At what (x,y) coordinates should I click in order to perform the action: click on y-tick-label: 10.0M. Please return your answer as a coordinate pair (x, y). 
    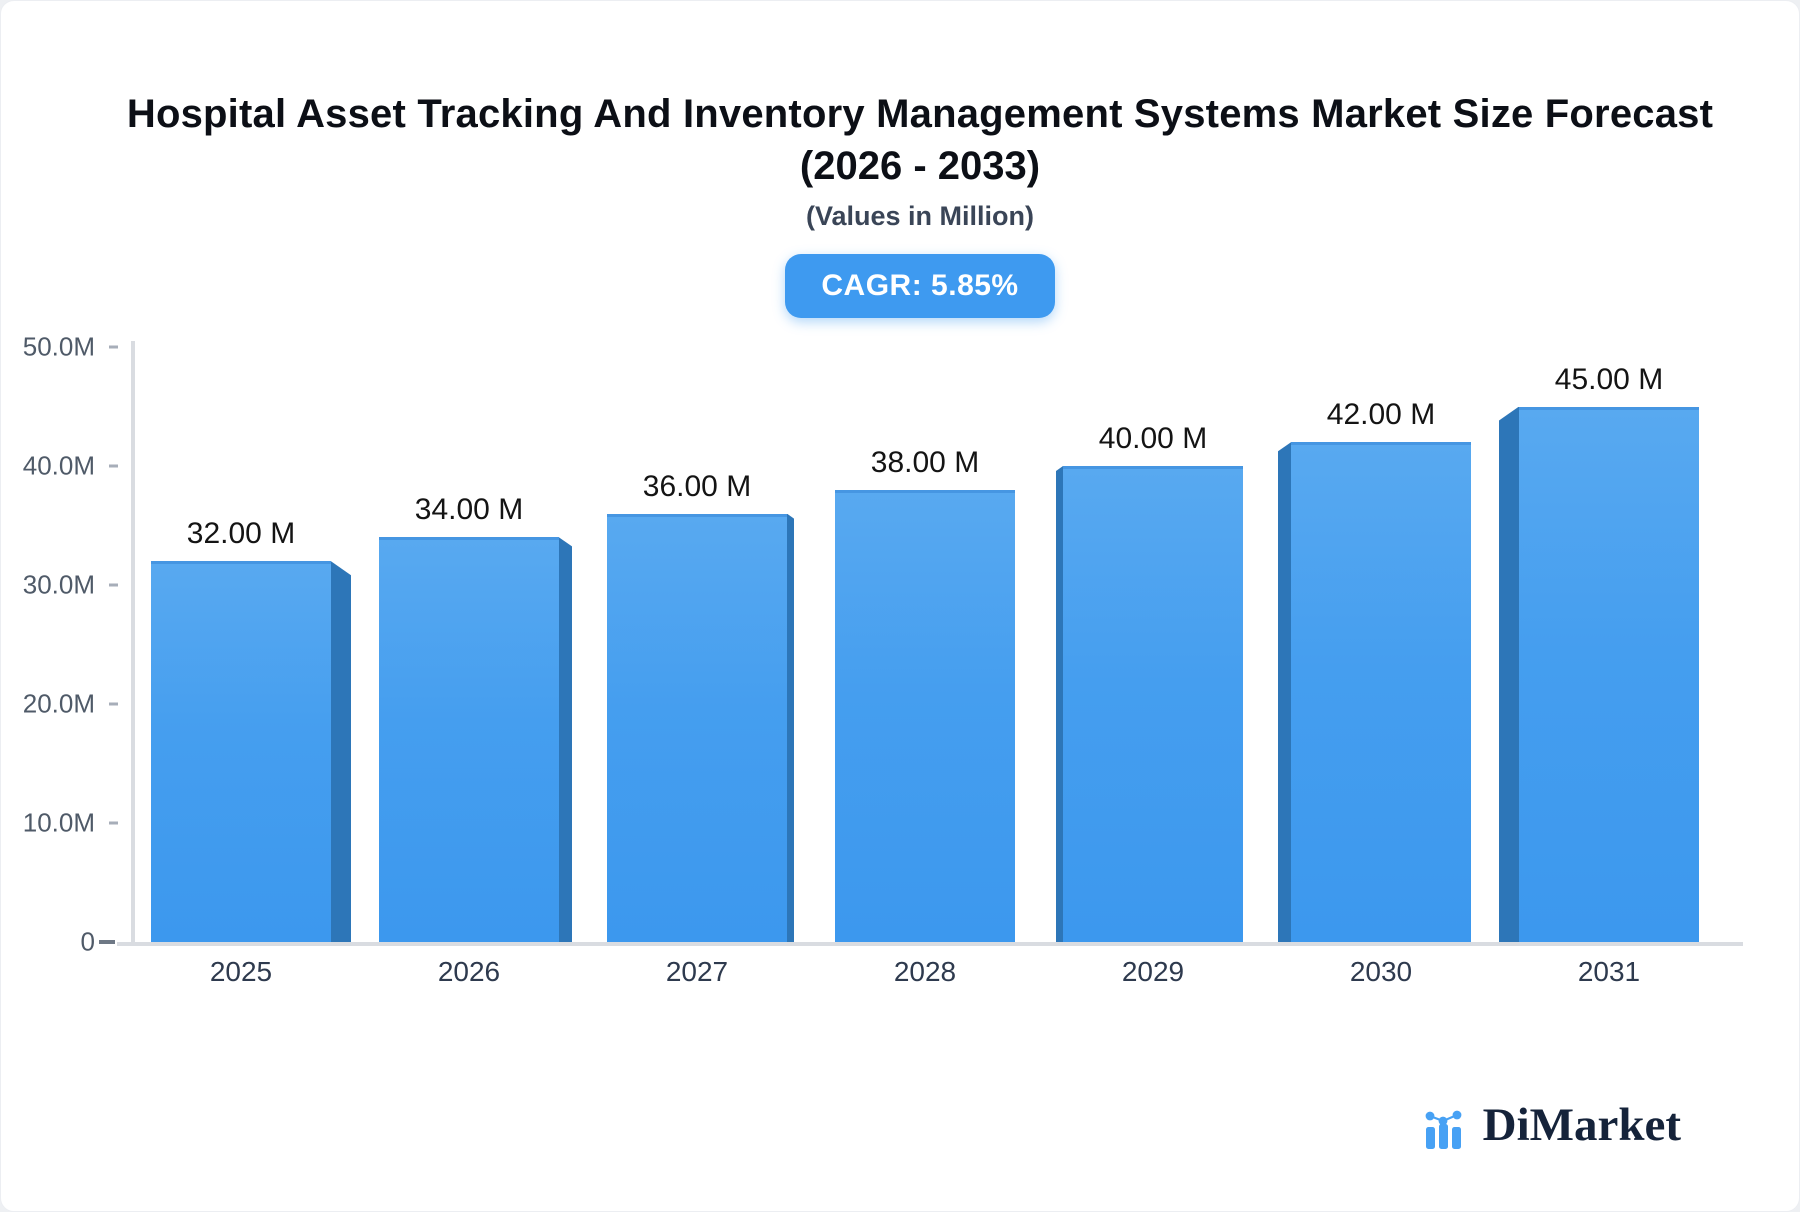
    Looking at the image, I should click on (58, 822).